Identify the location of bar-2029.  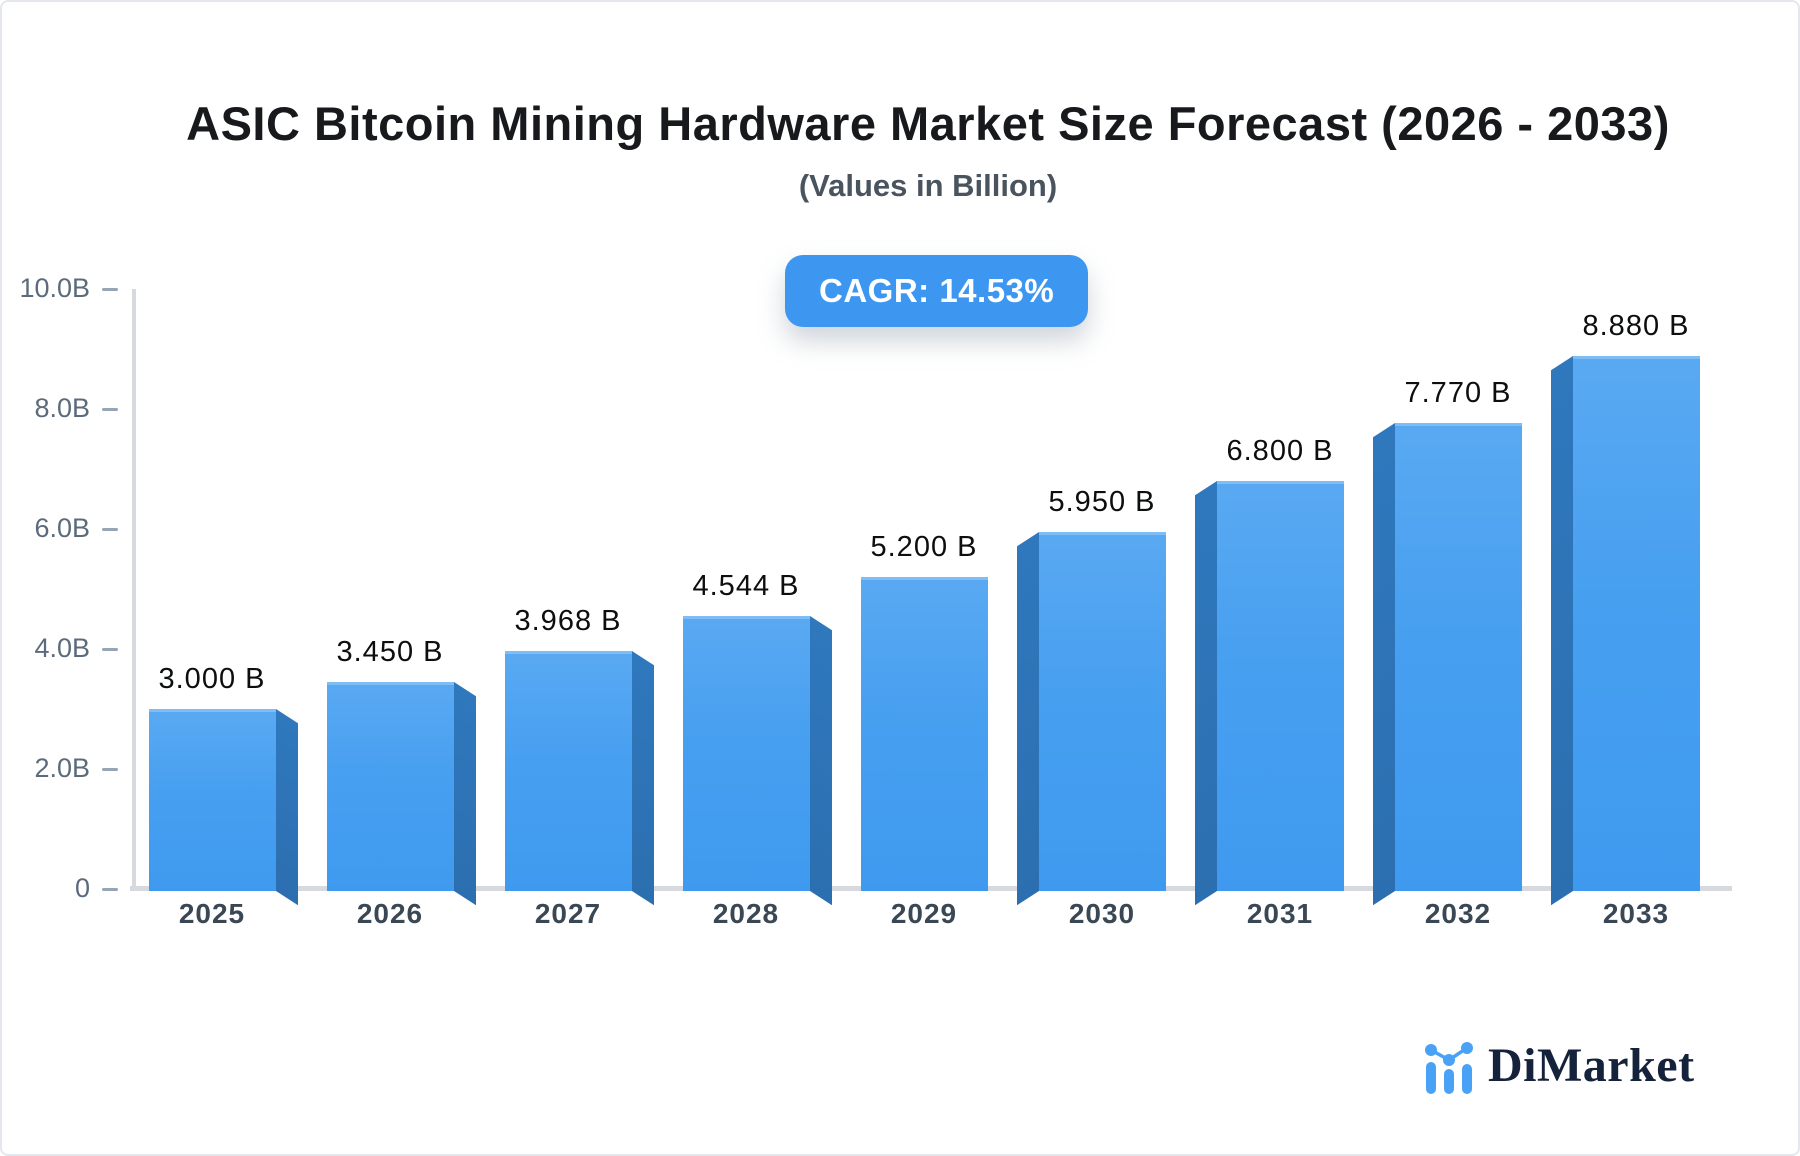
(924, 734).